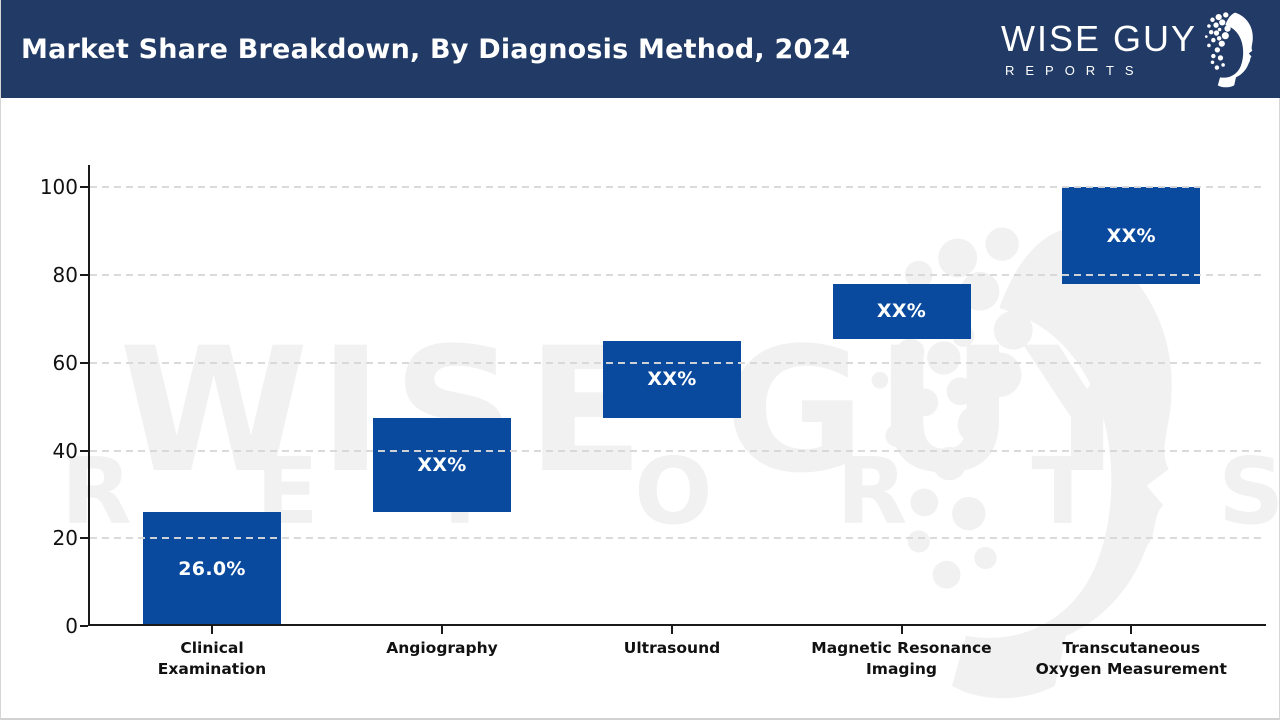 This screenshot has width=1280, height=720. I want to click on y-axis-line, so click(89, 395).